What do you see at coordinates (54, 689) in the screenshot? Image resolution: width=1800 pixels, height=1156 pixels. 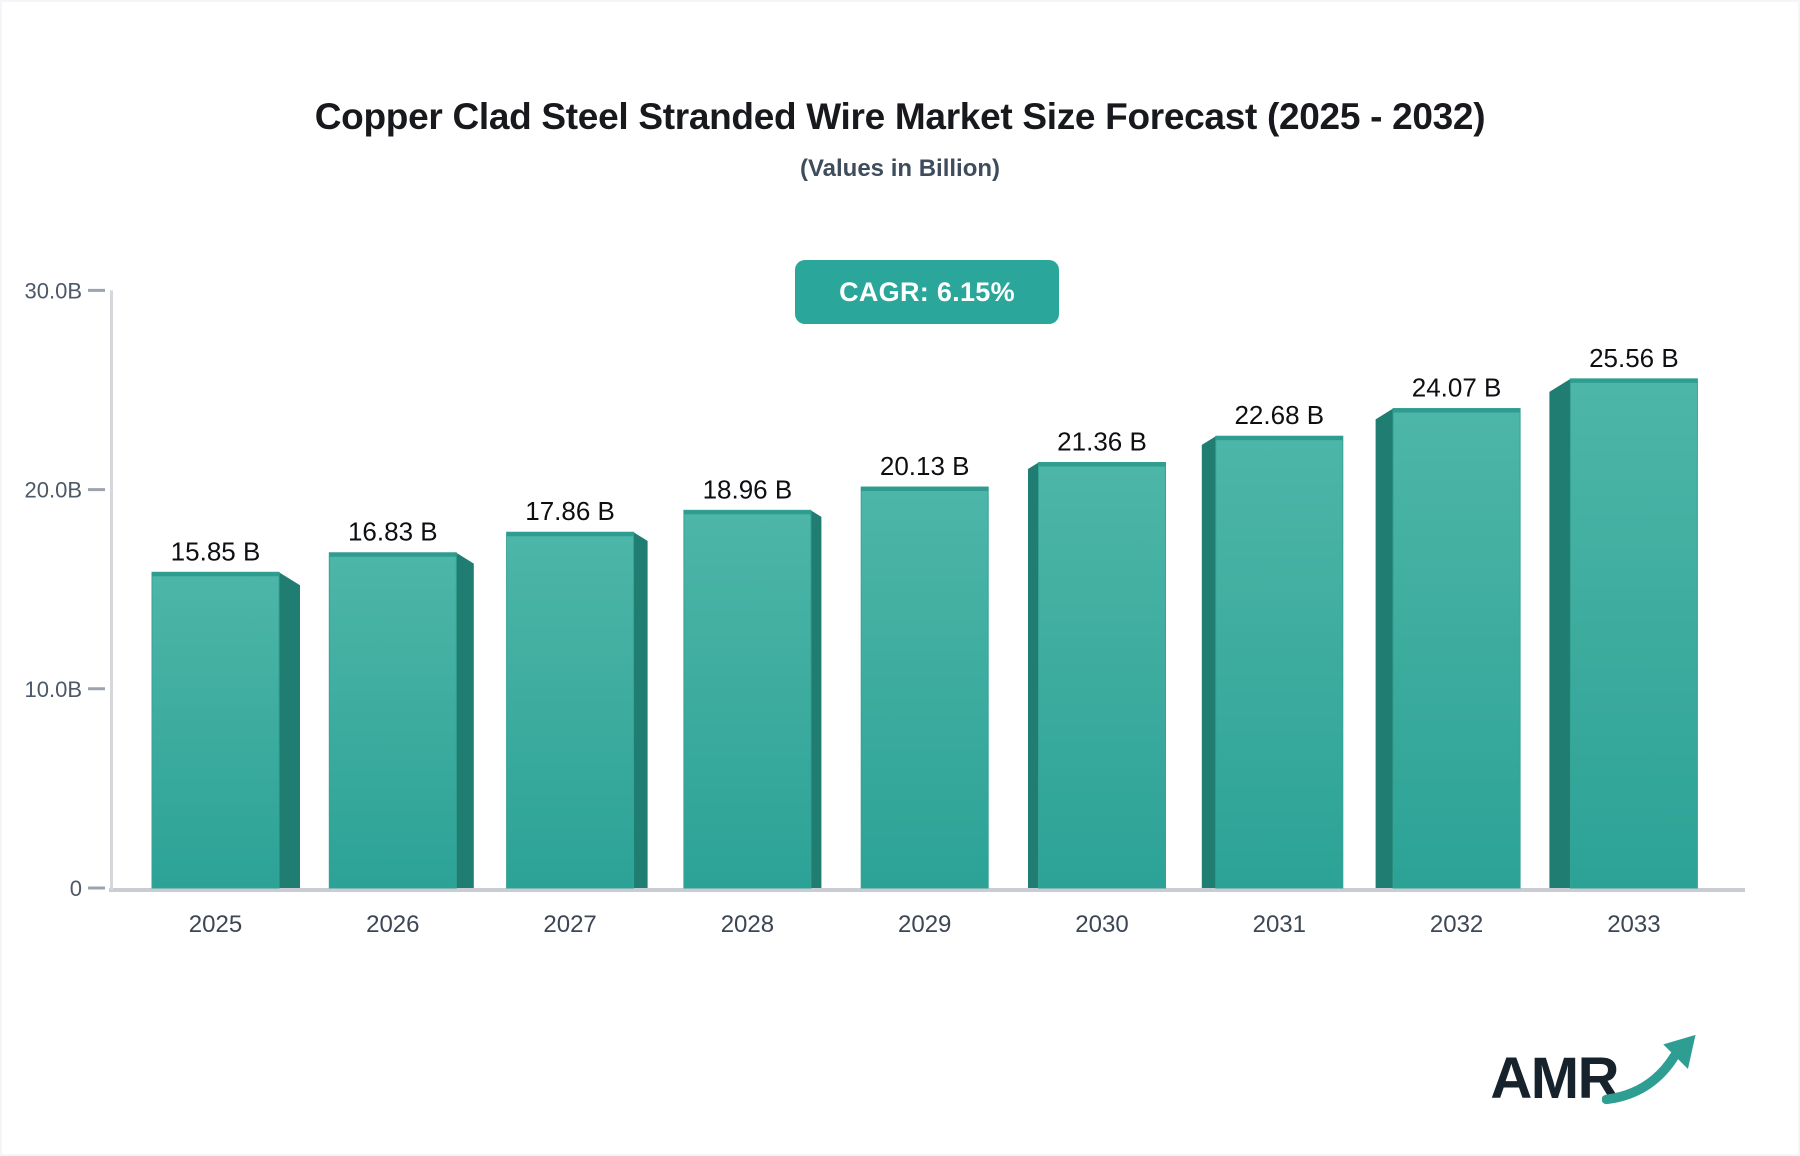 I see `y-tick-label: 10.0B` at bounding box center [54, 689].